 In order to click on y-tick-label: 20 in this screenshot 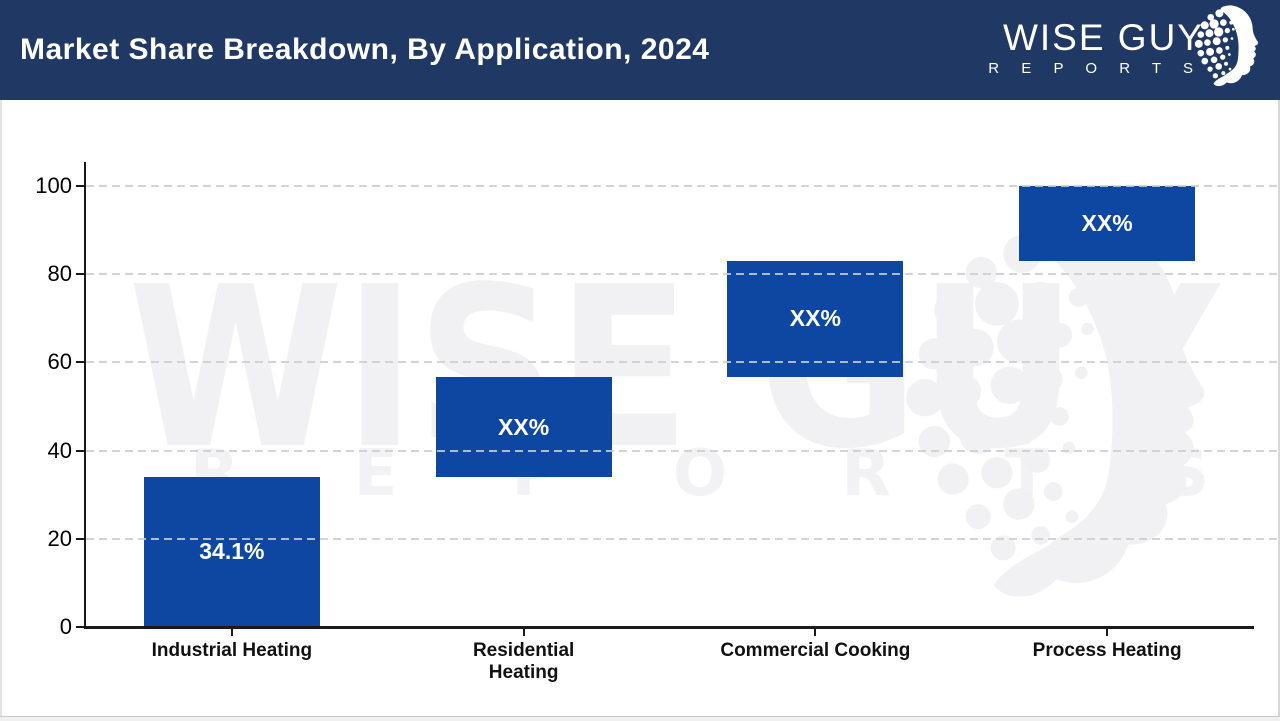, I will do `click(59, 538)`.